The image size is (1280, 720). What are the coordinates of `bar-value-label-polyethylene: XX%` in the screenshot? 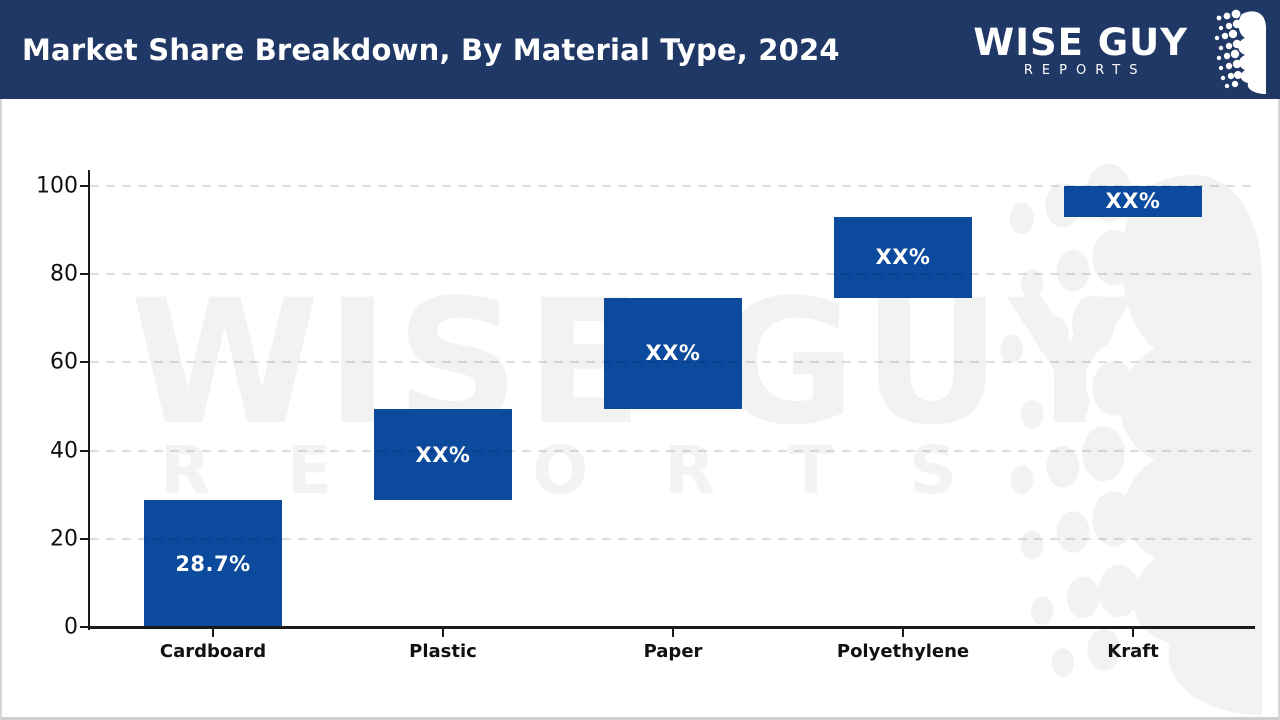 It's located at (903, 257).